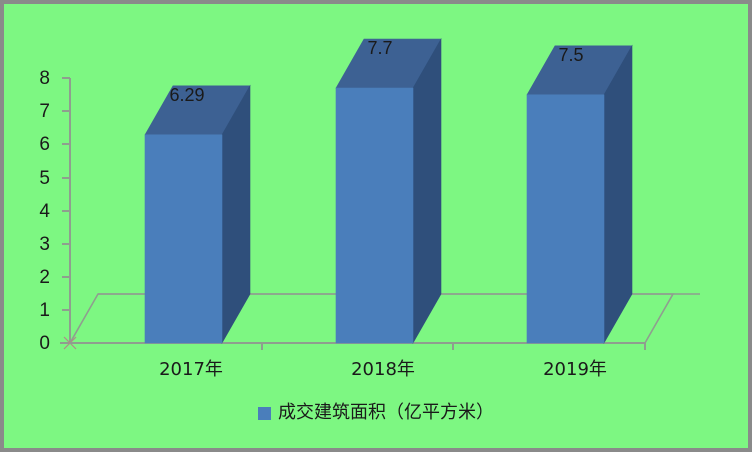  What do you see at coordinates (44, 111) in the screenshot?
I see `y-tick-label-7: 7` at bounding box center [44, 111].